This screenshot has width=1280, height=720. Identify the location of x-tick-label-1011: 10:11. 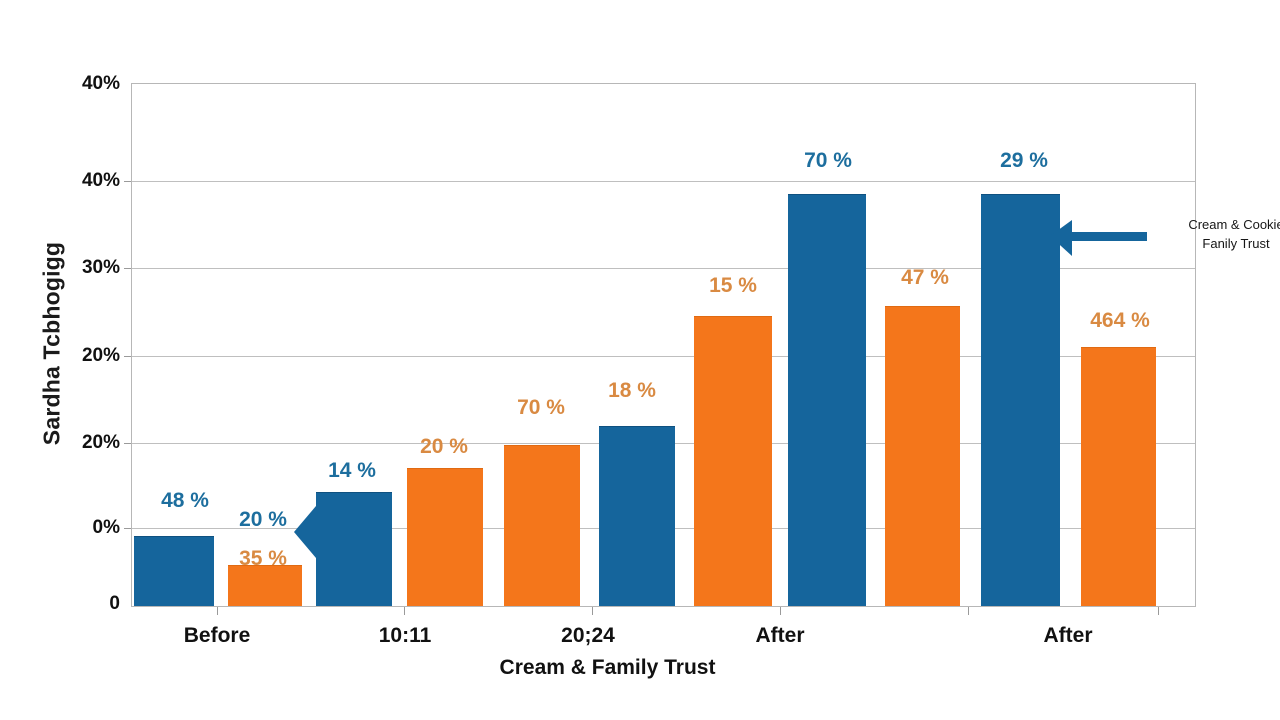
(405, 635).